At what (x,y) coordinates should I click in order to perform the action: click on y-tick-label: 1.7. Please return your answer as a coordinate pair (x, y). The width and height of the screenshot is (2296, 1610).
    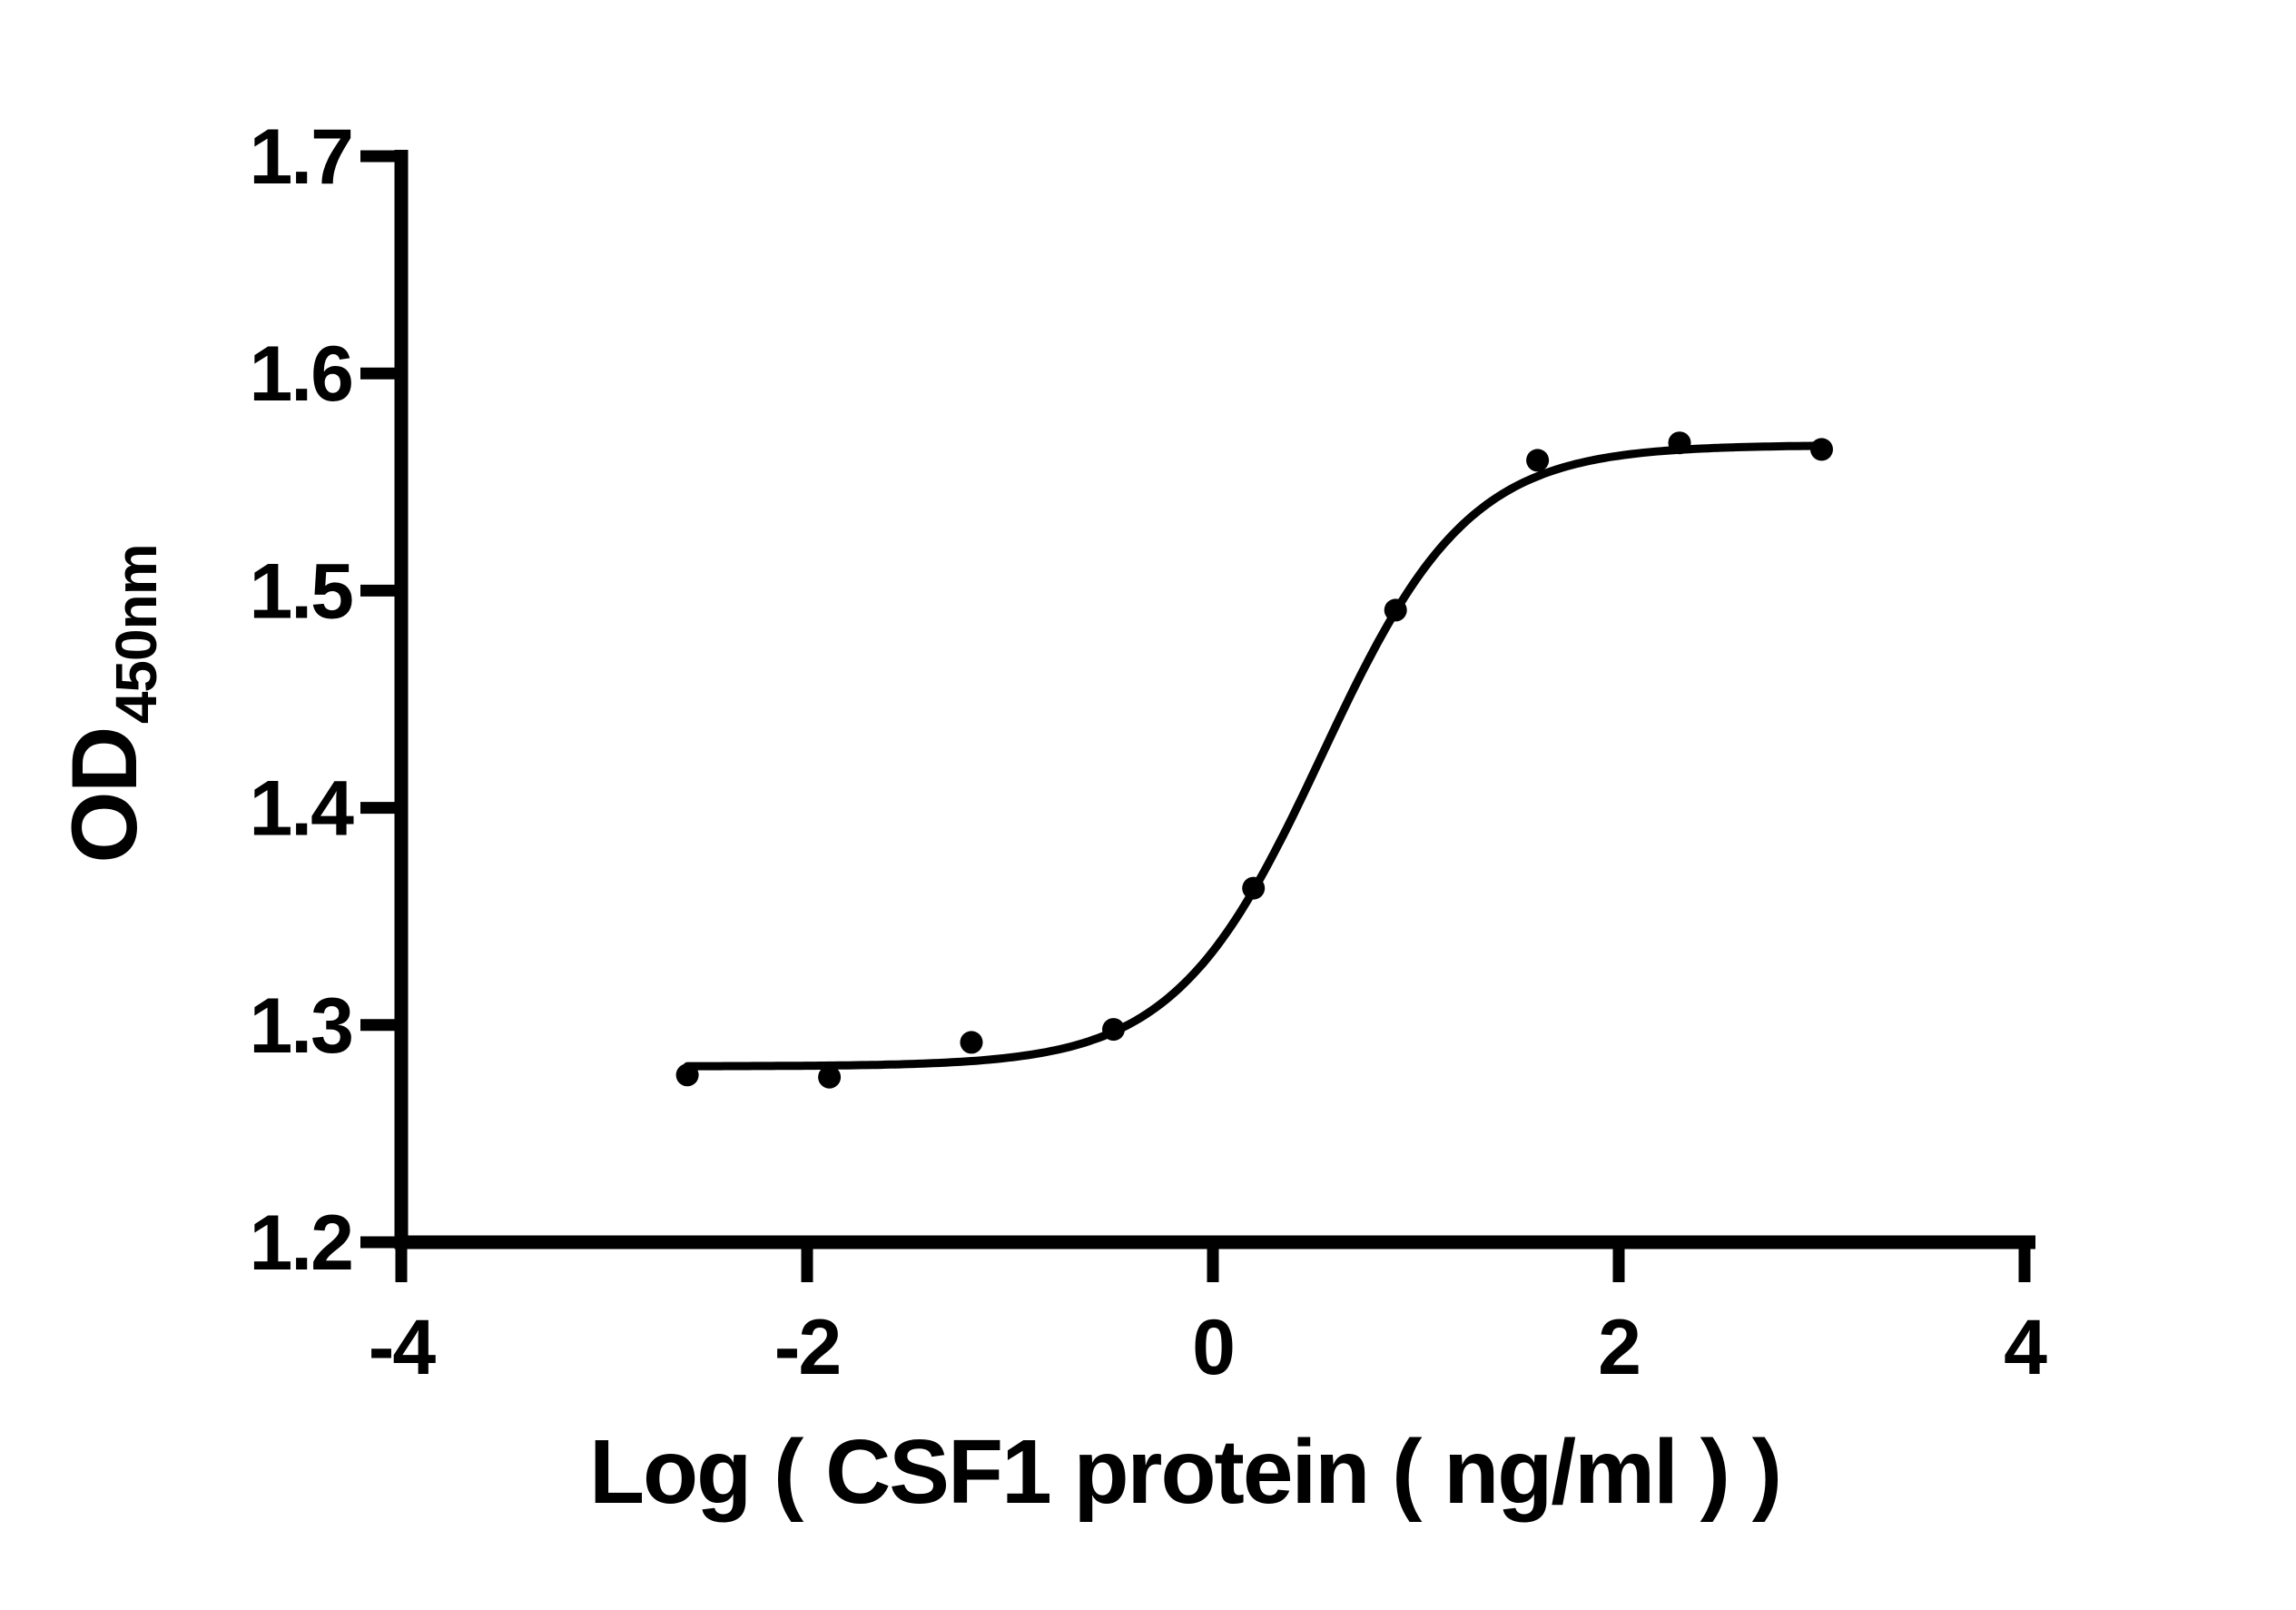
    Looking at the image, I should click on (300, 157).